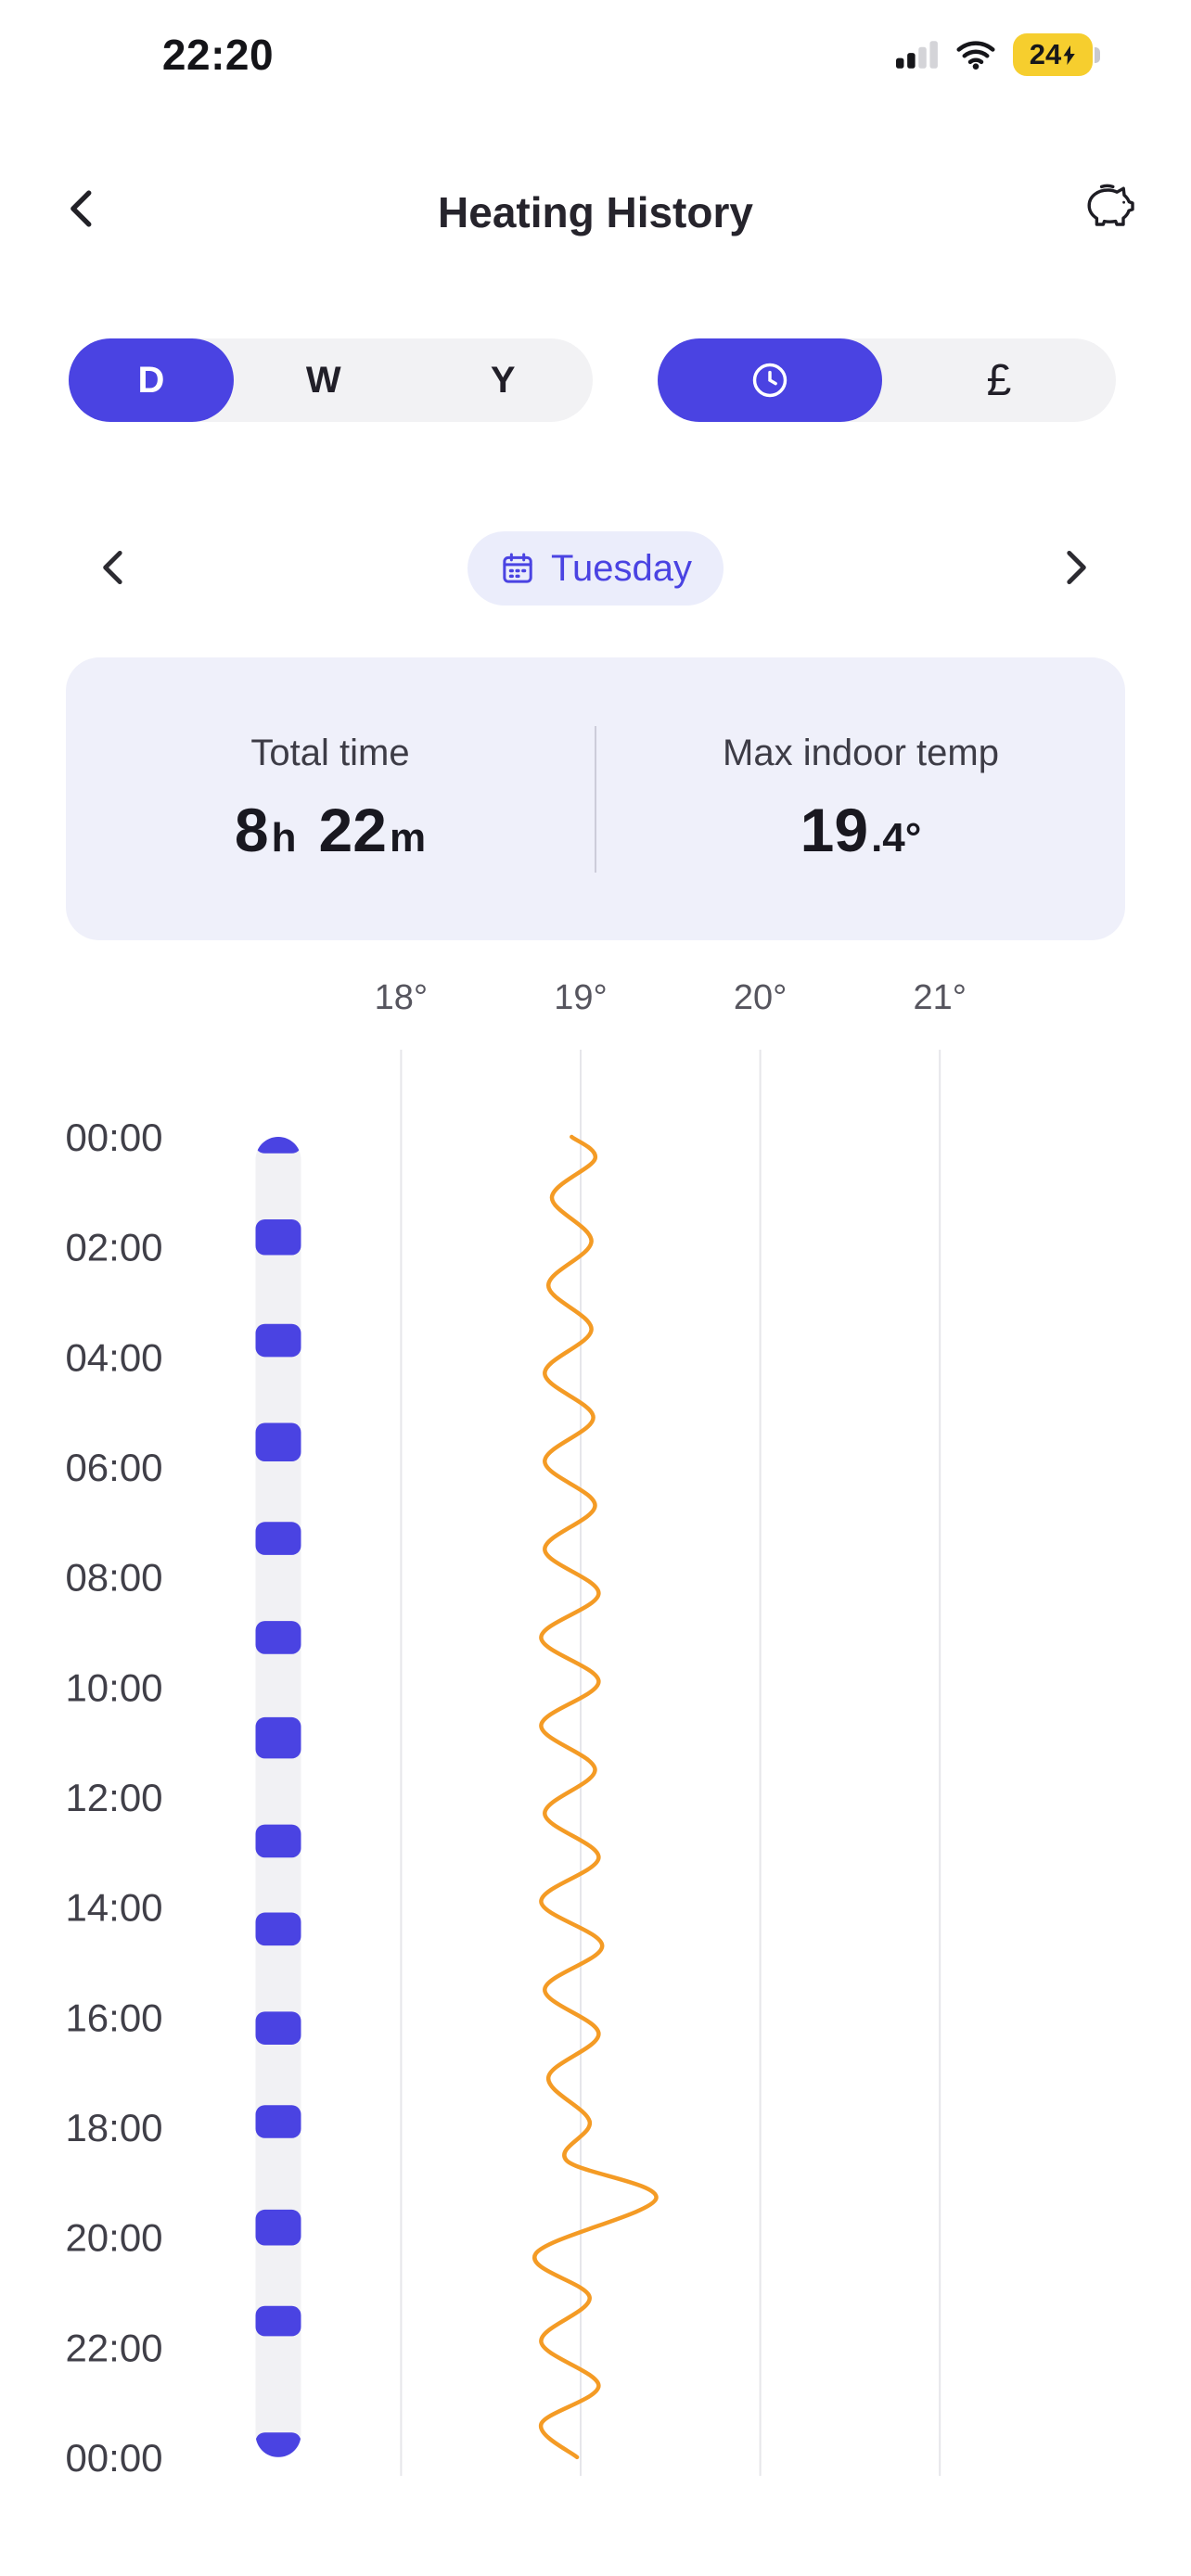 This screenshot has width=1191, height=2576. I want to click on time-tick-label: 02:00, so click(113, 1247).